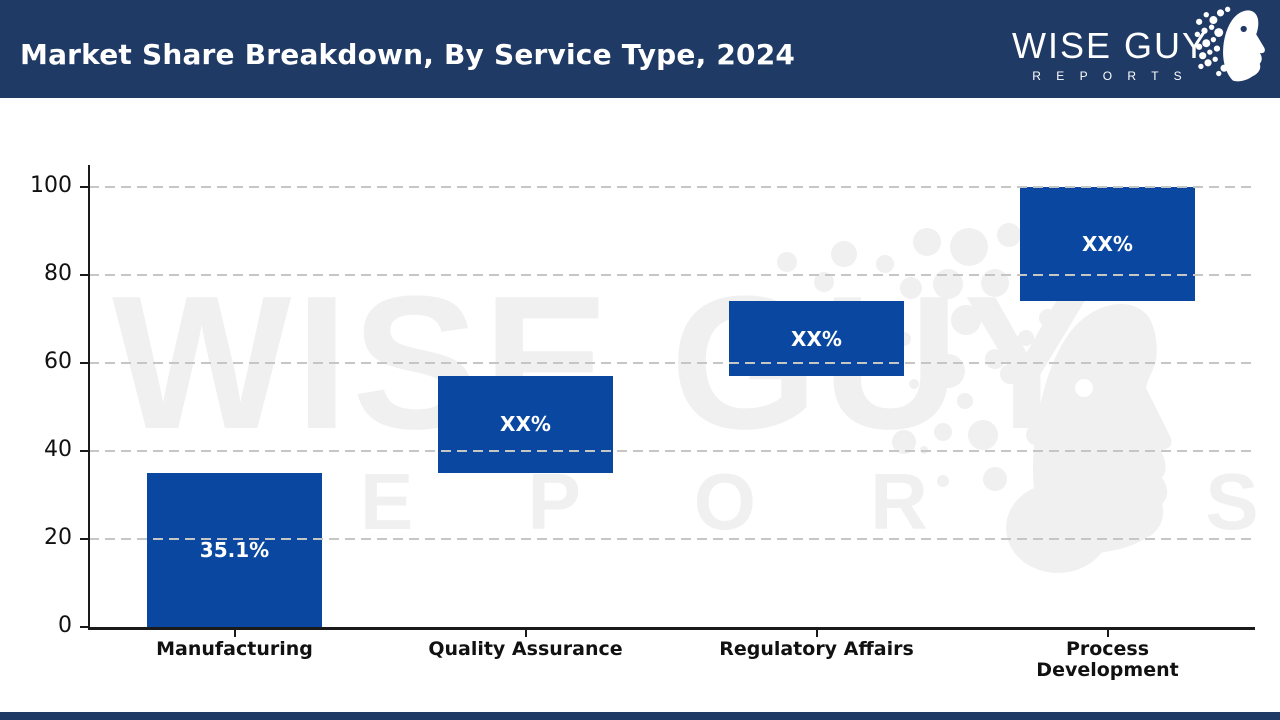 The height and width of the screenshot is (720, 1280). What do you see at coordinates (65, 625) in the screenshot?
I see `y-tick-label-0: 0` at bounding box center [65, 625].